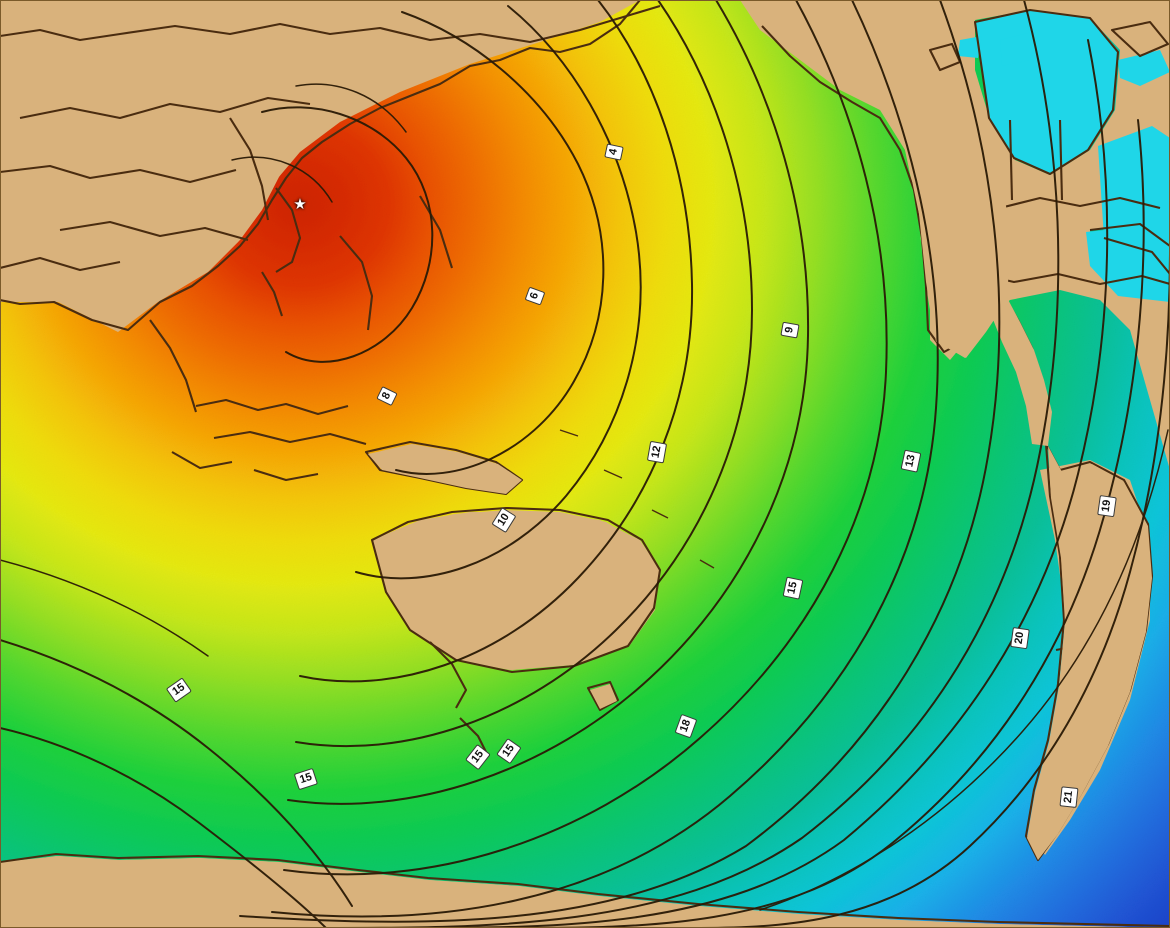  Describe the element at coordinates (1020, 638) in the screenshot. I see `contour-label-20: 20` at that location.